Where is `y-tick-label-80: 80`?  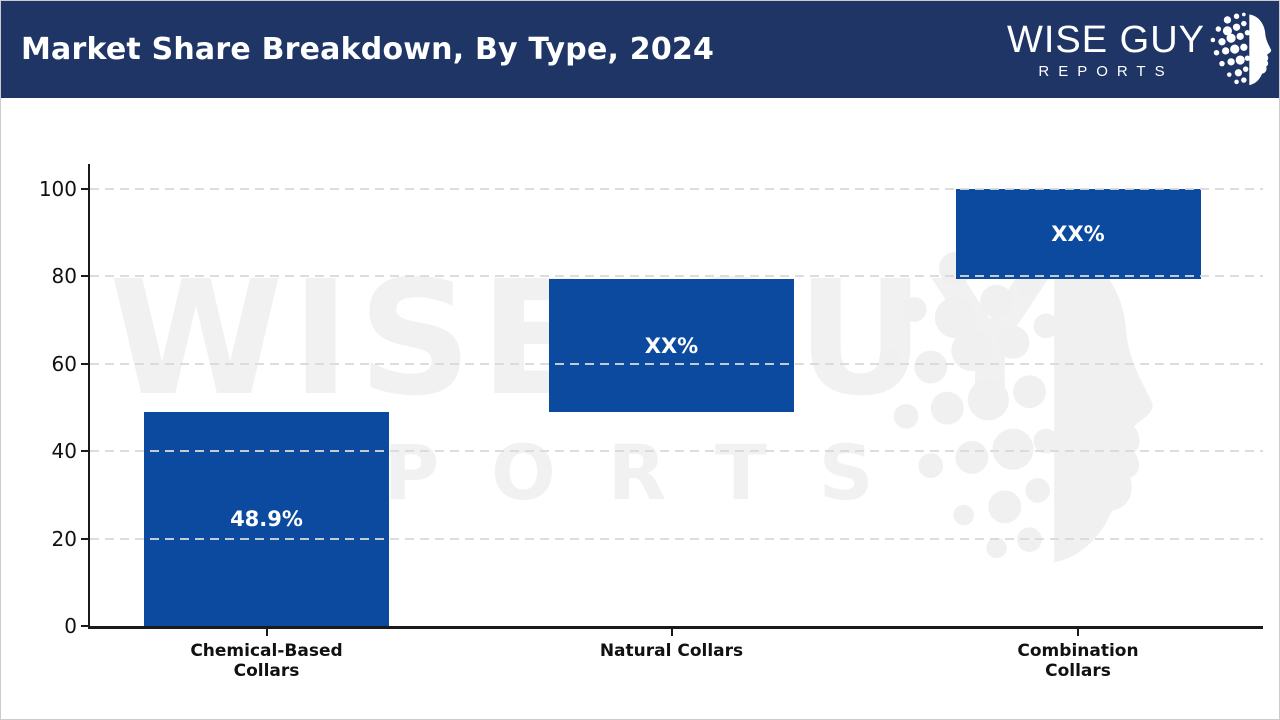
y-tick-label-80: 80 is located at coordinates (64, 276).